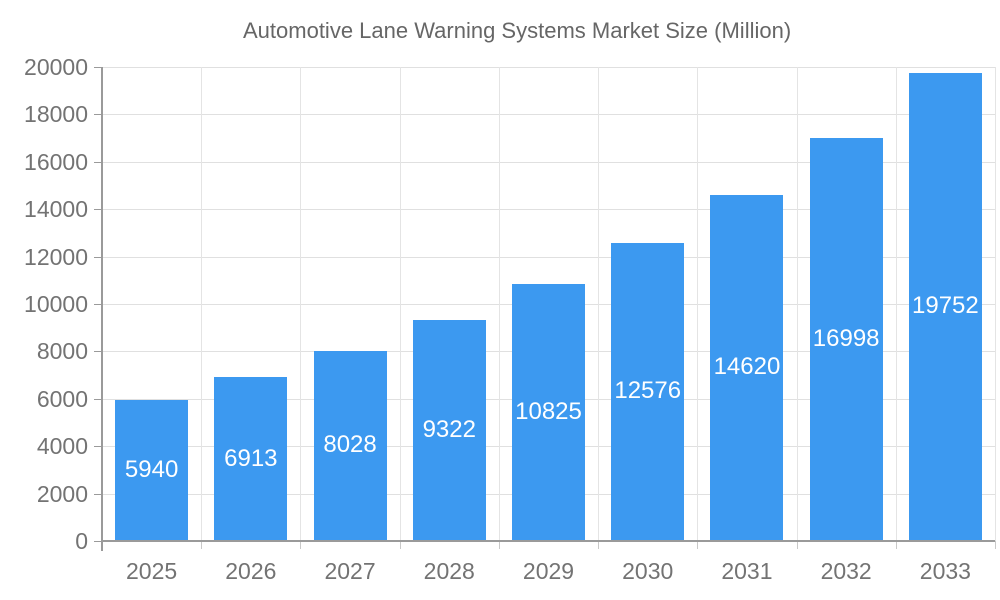  What do you see at coordinates (945, 571) in the screenshot?
I see `x-axis-tick-label: 2033` at bounding box center [945, 571].